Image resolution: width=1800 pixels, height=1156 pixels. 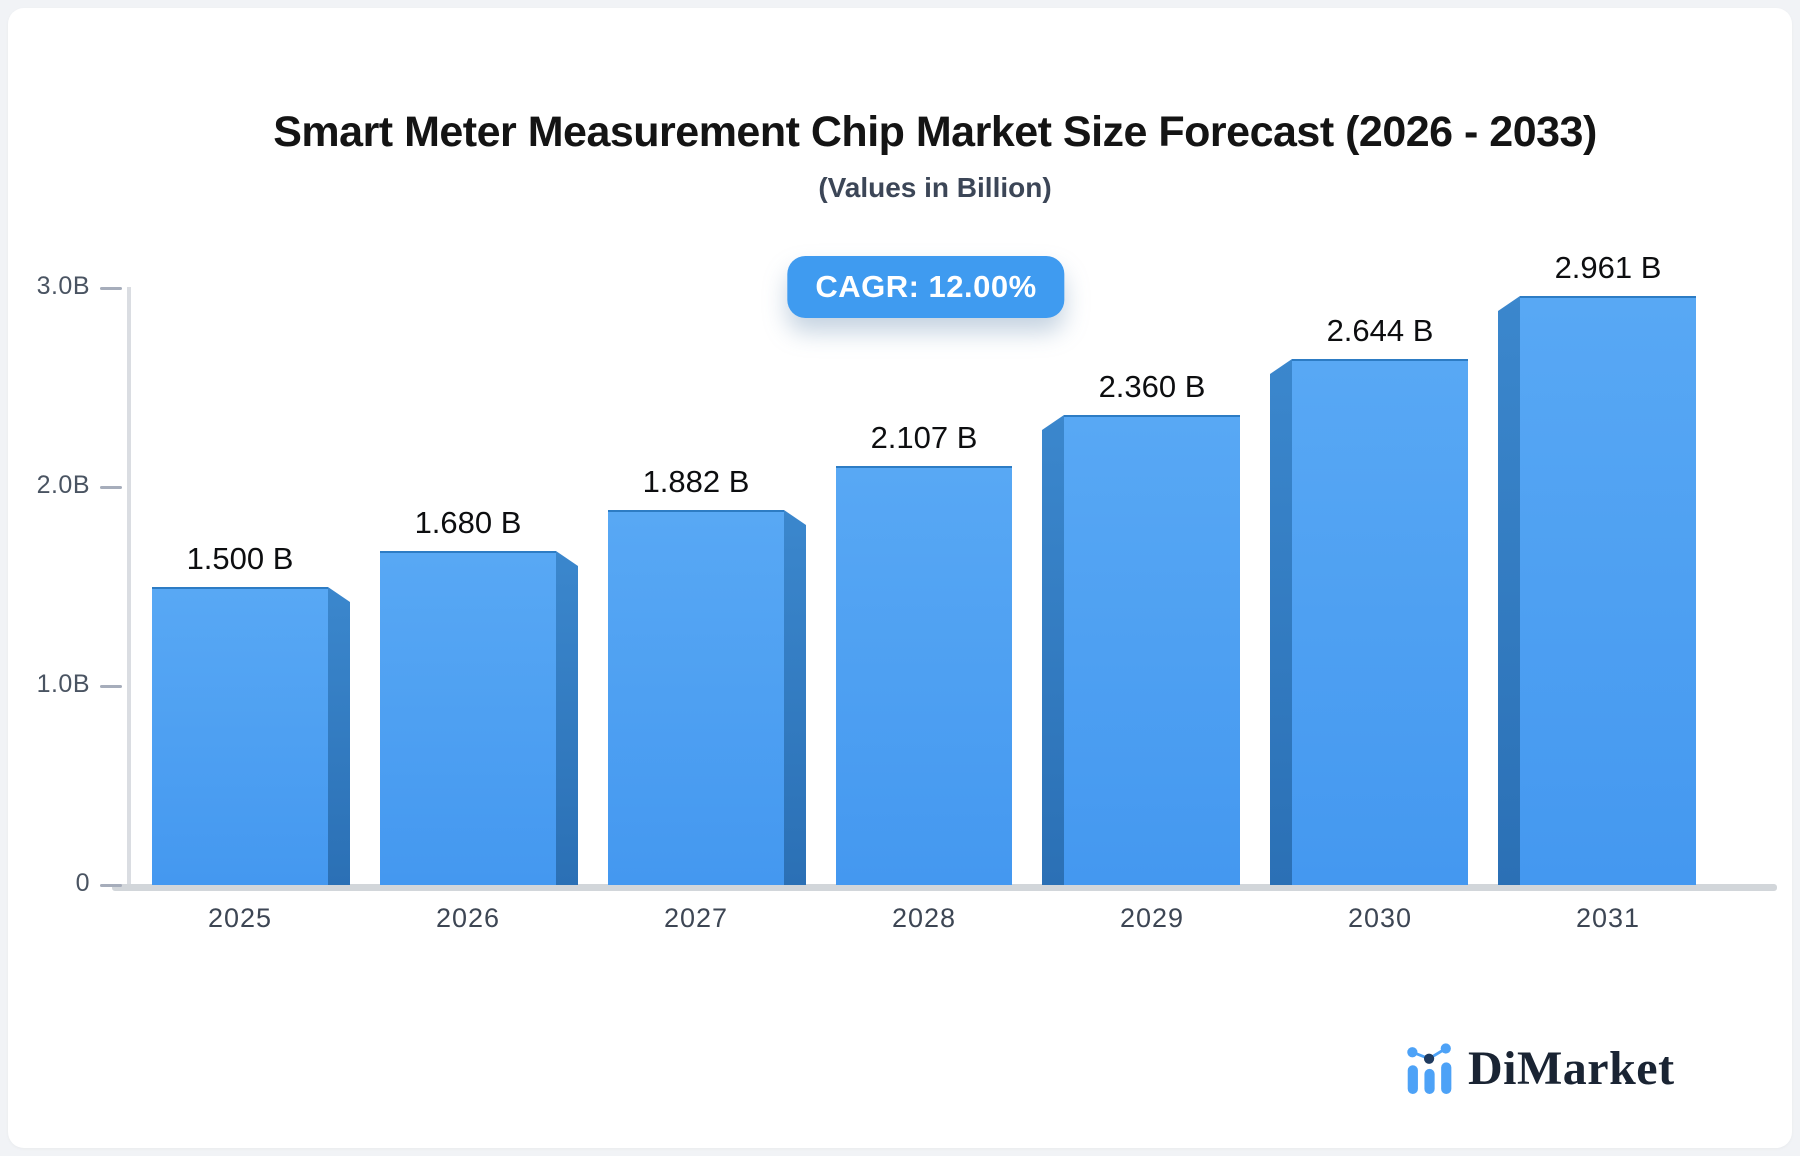 I want to click on x-axis-year-label: 2025, so click(x=240, y=918).